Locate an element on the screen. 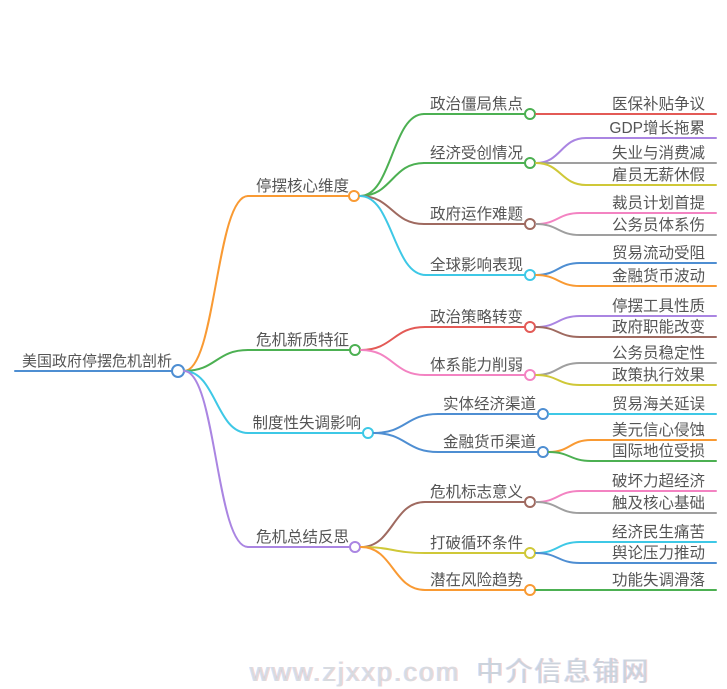  node-political-deadlock-focus: 政治僵局焦点 医保补贴争议 is located at coordinates (538, 146).